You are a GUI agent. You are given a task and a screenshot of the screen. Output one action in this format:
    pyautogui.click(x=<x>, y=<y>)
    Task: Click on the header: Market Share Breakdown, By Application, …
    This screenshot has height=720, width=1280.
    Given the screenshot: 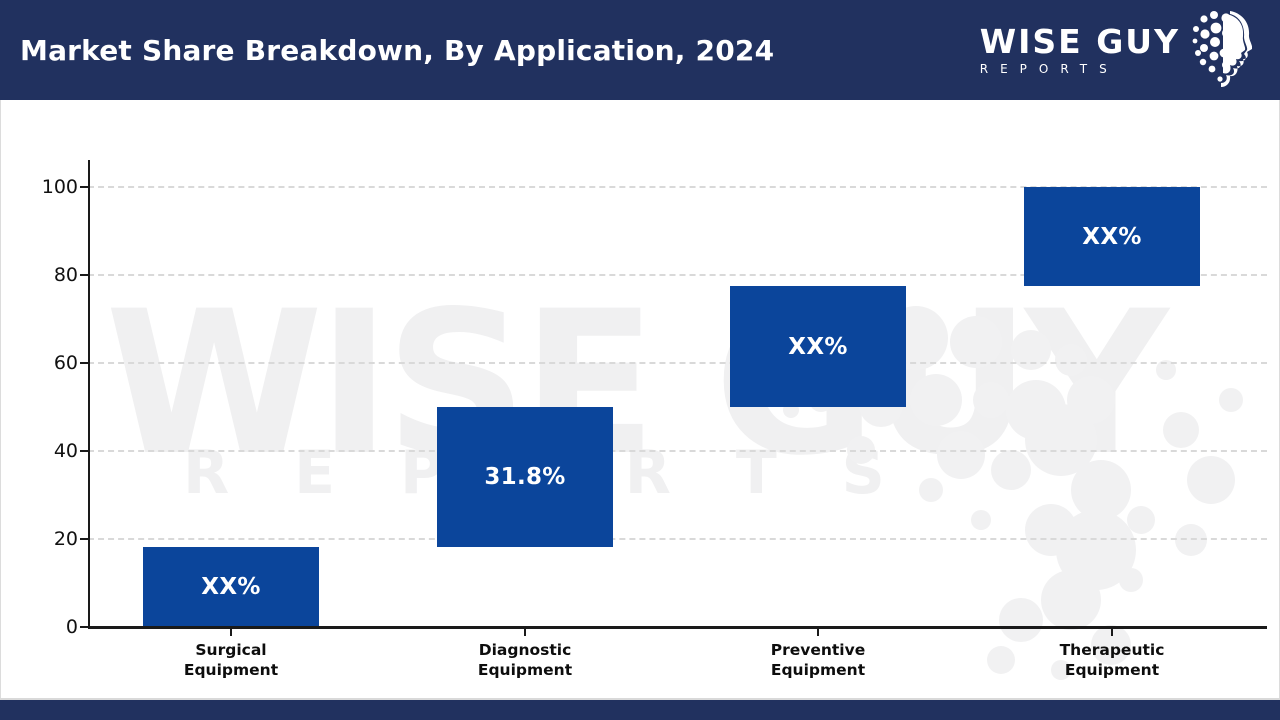 What is the action you would take?
    pyautogui.click(x=640, y=50)
    